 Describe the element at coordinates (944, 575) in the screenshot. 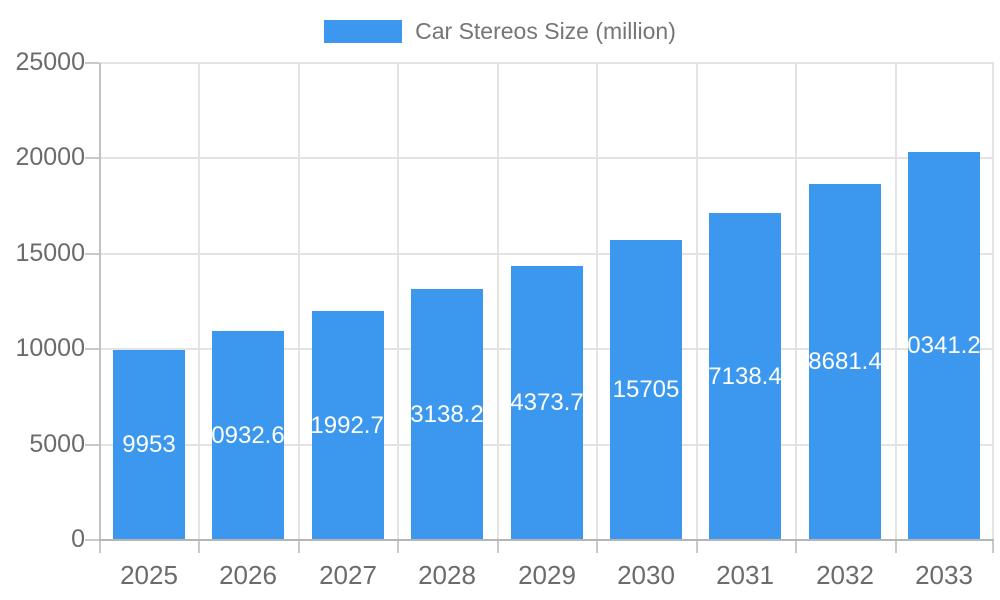

I see `x-tick-label: 2033` at that location.